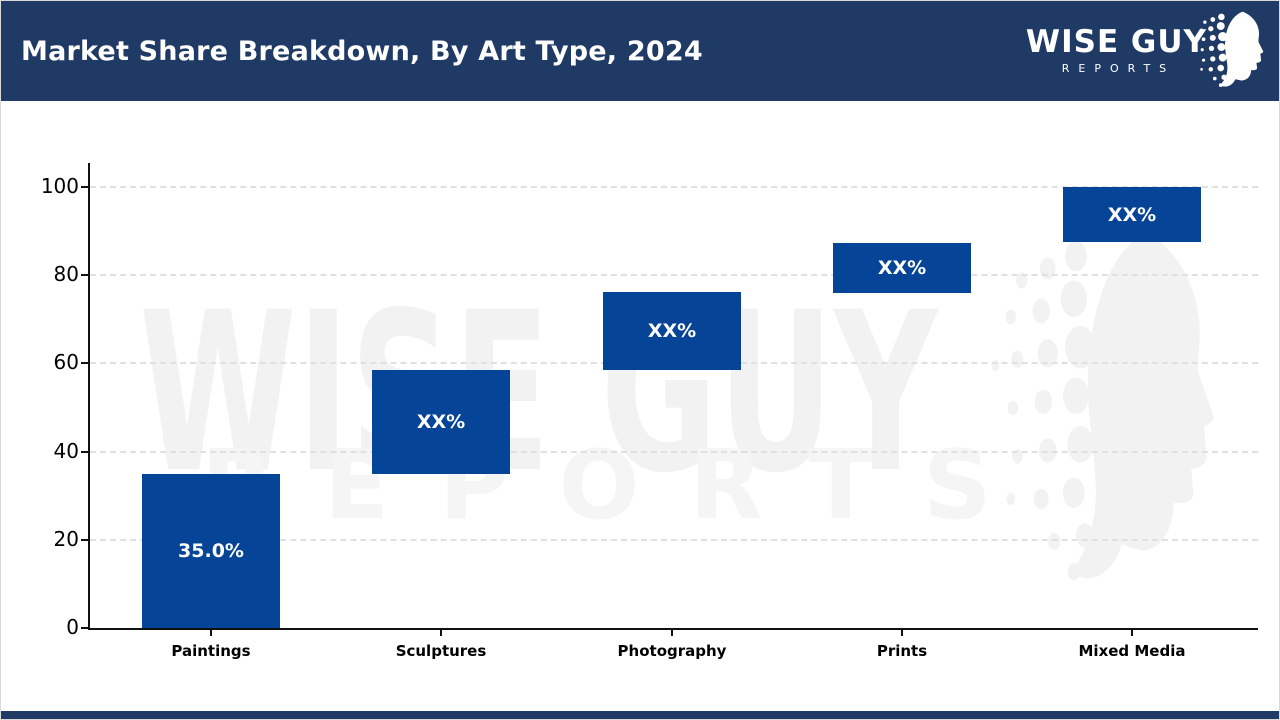 The height and width of the screenshot is (720, 1280). Describe the element at coordinates (211, 651) in the screenshot. I see `x-axis-label-paintings: Paintings` at that location.